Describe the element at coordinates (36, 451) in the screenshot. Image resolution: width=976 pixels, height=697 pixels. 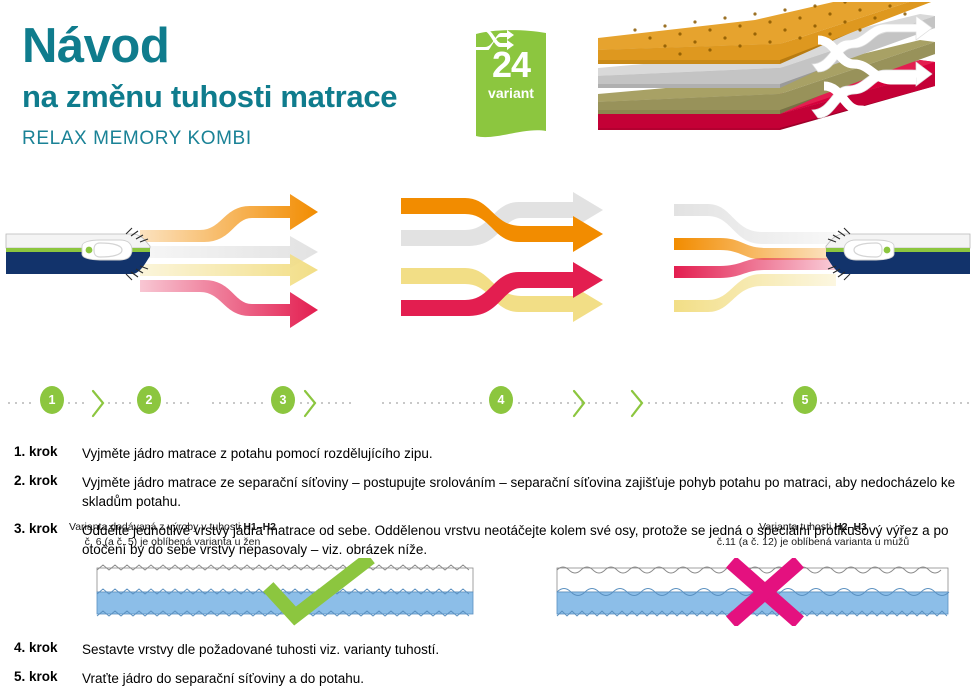
I see `step-label: 1. krok` at that location.